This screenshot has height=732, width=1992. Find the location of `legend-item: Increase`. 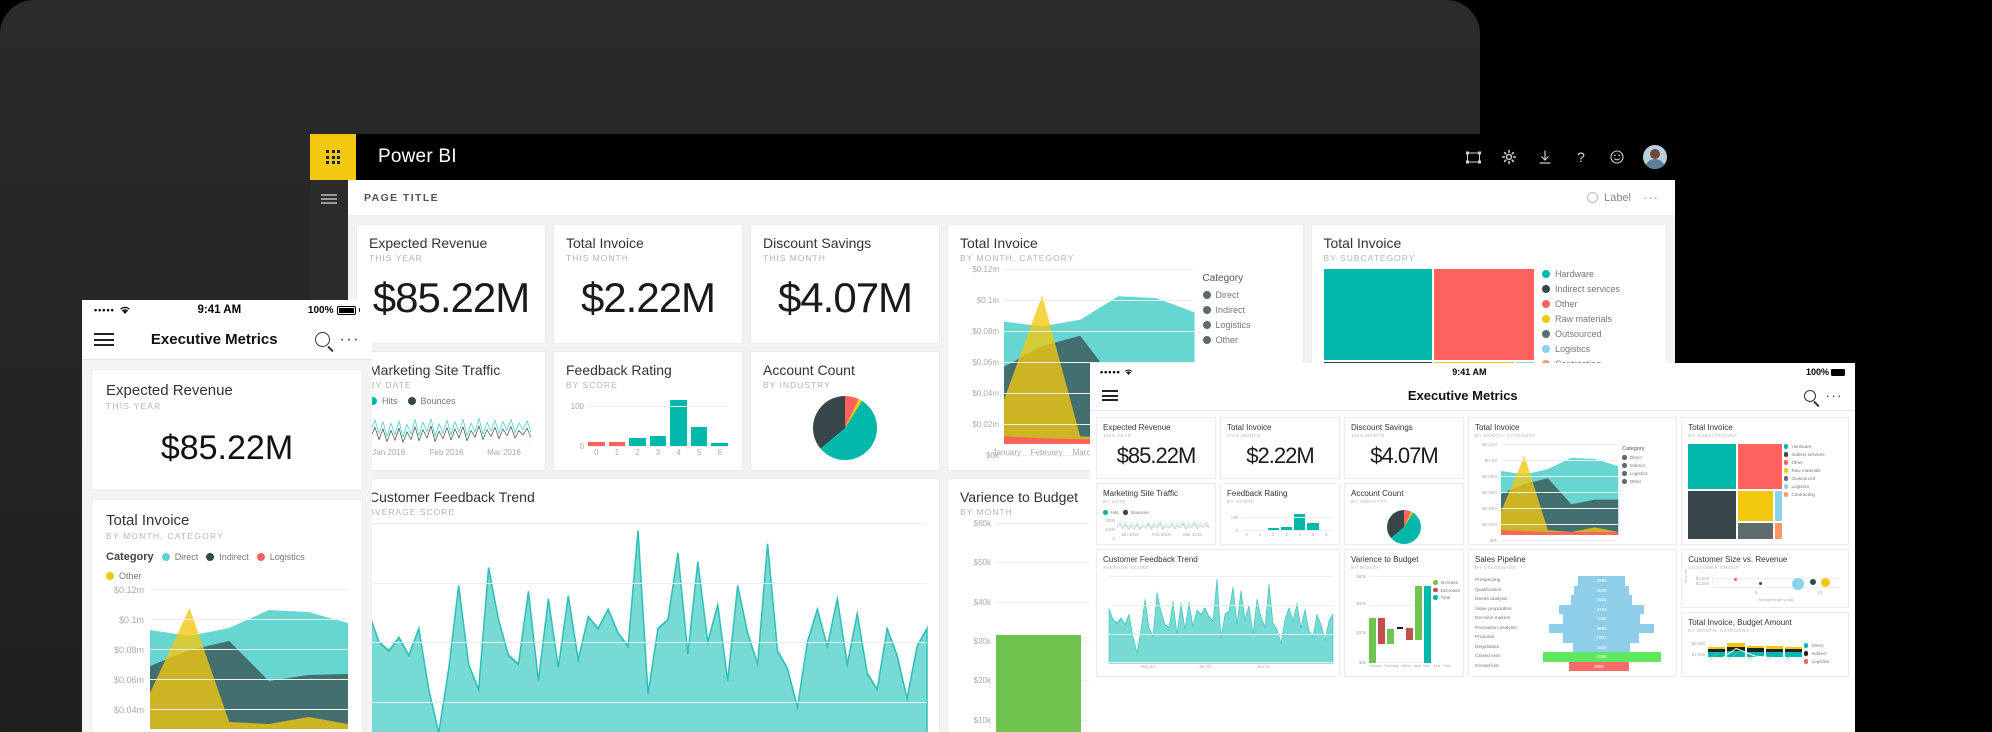

legend-item: Increase is located at coordinates (1445, 582).